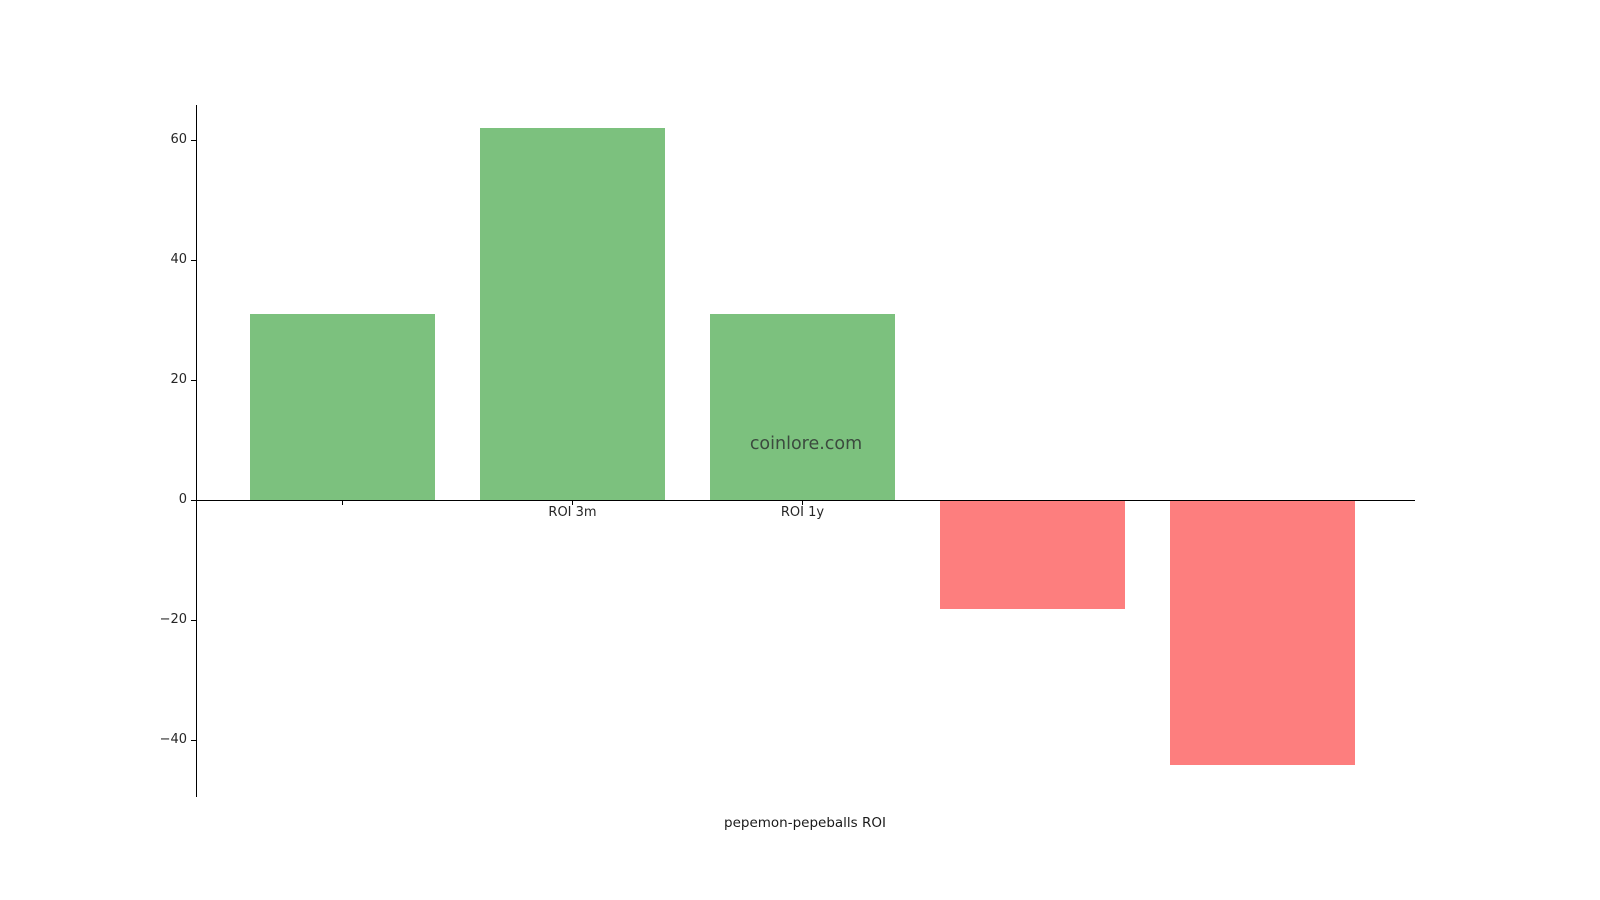  What do you see at coordinates (806, 444) in the screenshot?
I see `watermark-text: coinlore.com` at bounding box center [806, 444].